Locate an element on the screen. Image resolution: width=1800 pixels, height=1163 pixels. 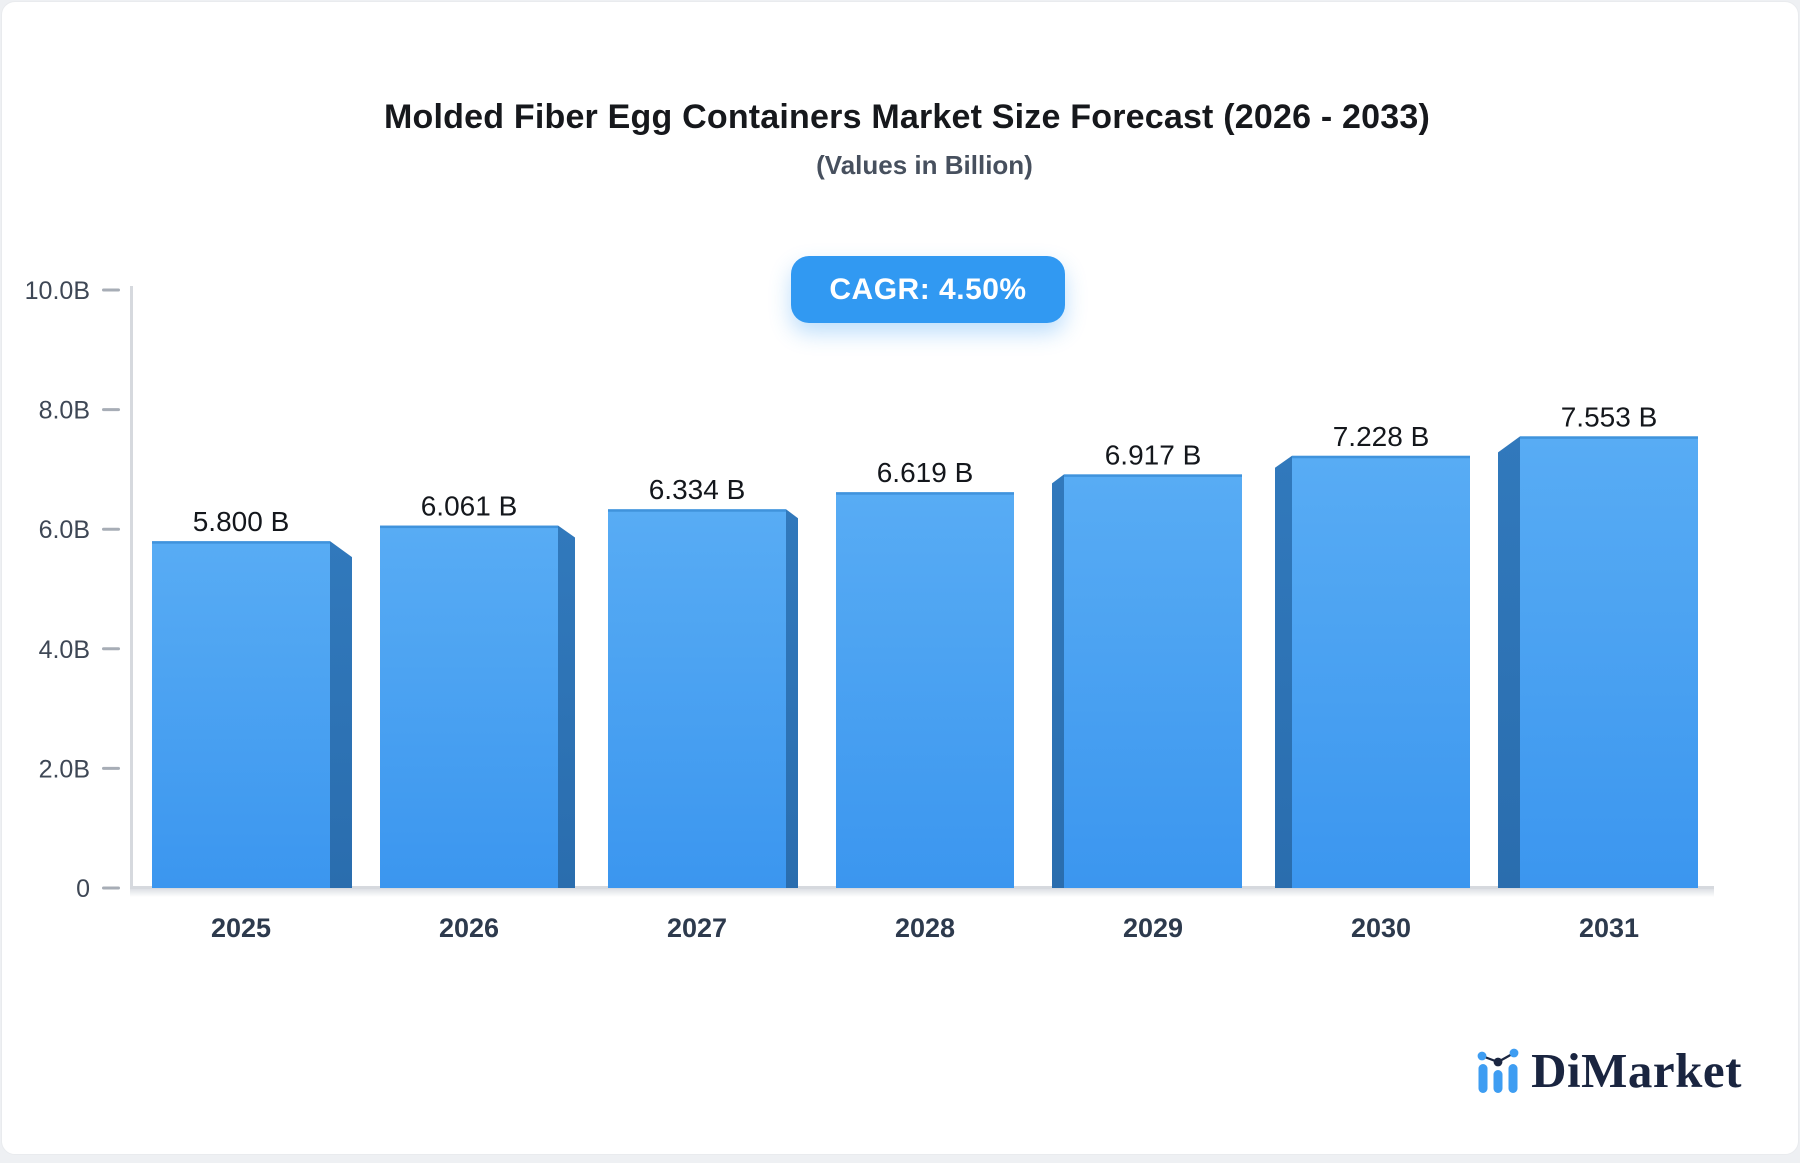
cagr-badge: CAGR: 4.50% is located at coordinates (928, 289).